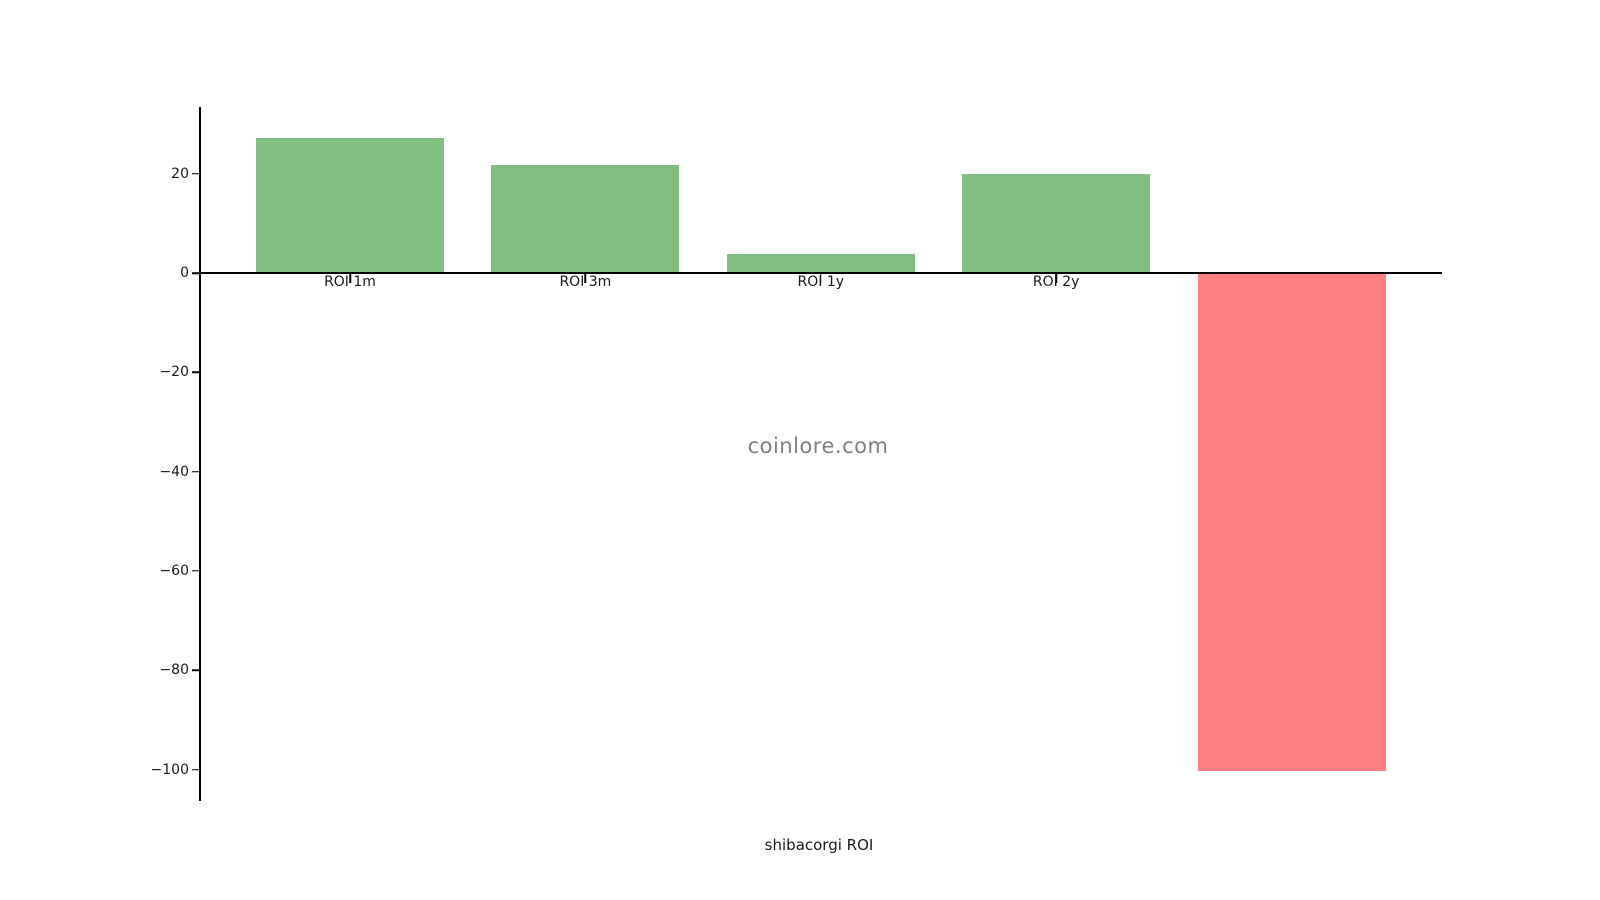 The width and height of the screenshot is (1600, 900). Describe the element at coordinates (819, 845) in the screenshot. I see `x-axis-title: shibacorgi ROI` at that location.